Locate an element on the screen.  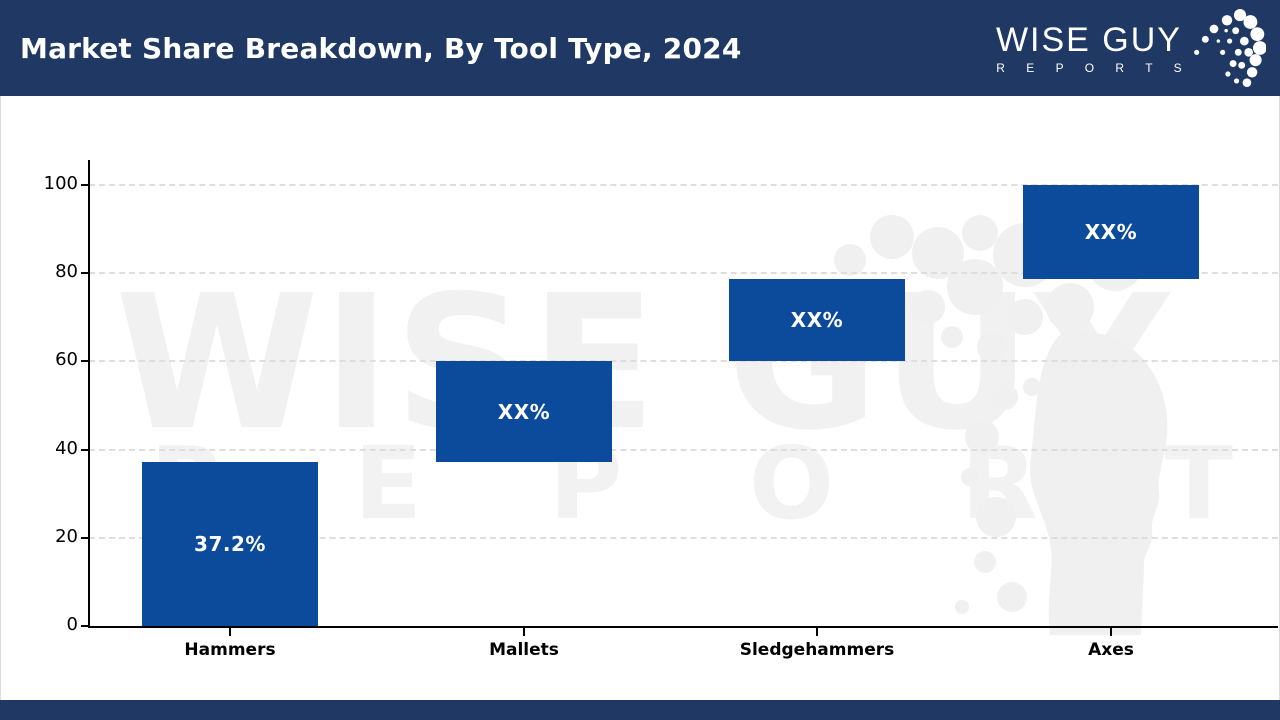
x-axis-label-sledgehammers: Sledgehammers is located at coordinates (817, 650).